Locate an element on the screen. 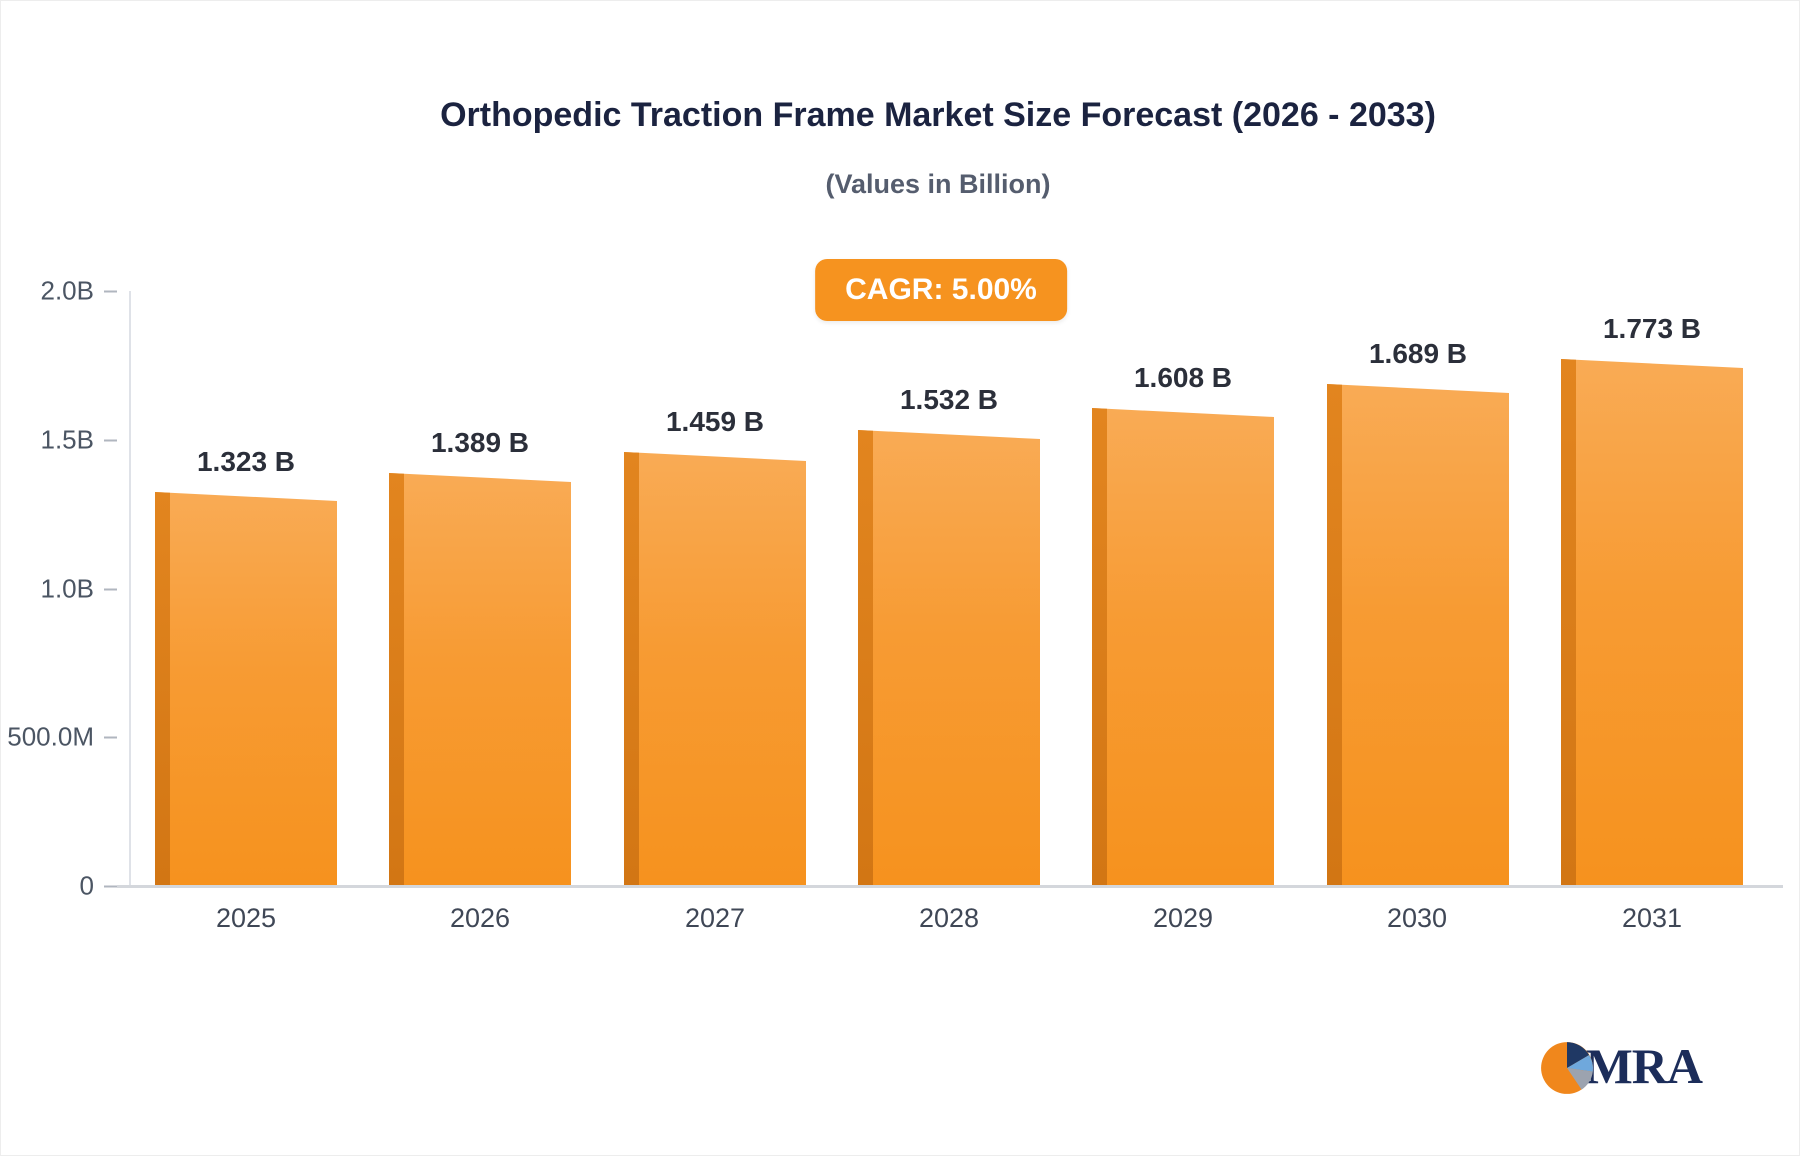 This screenshot has width=1800, height=1156. y-axis: 2.0B 1.5B 1.0B 500.0M 0 is located at coordinates (65, 588).